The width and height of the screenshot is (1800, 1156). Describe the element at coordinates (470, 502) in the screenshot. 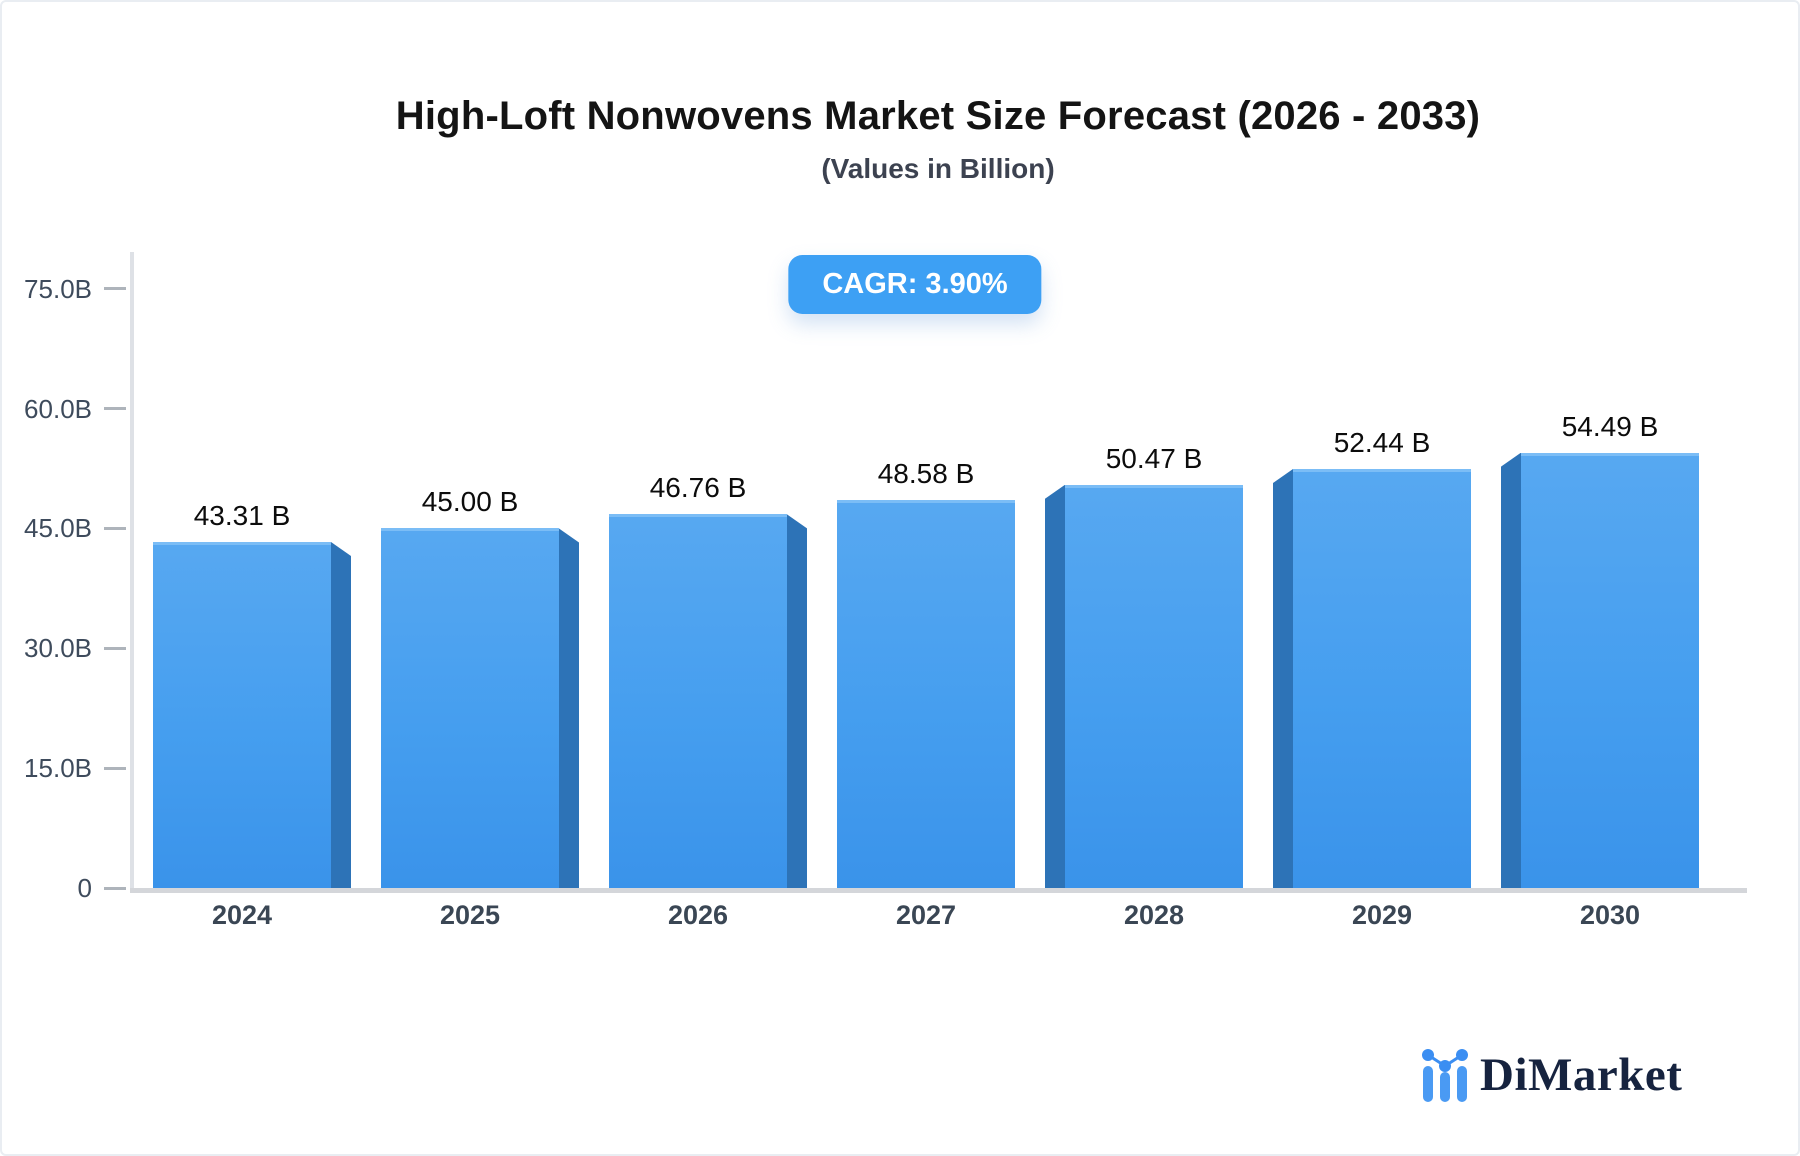

I see `bar-value-label: 45.00 B` at that location.